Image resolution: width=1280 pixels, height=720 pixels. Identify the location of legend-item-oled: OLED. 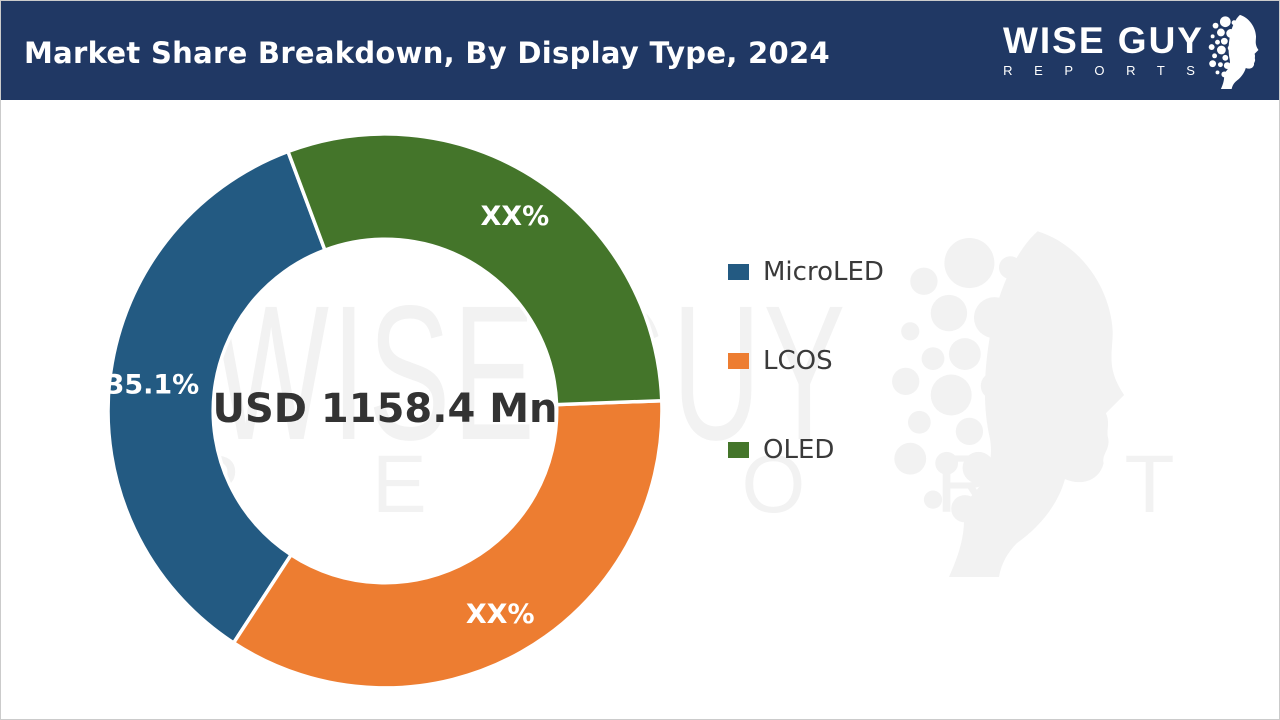
(806, 450).